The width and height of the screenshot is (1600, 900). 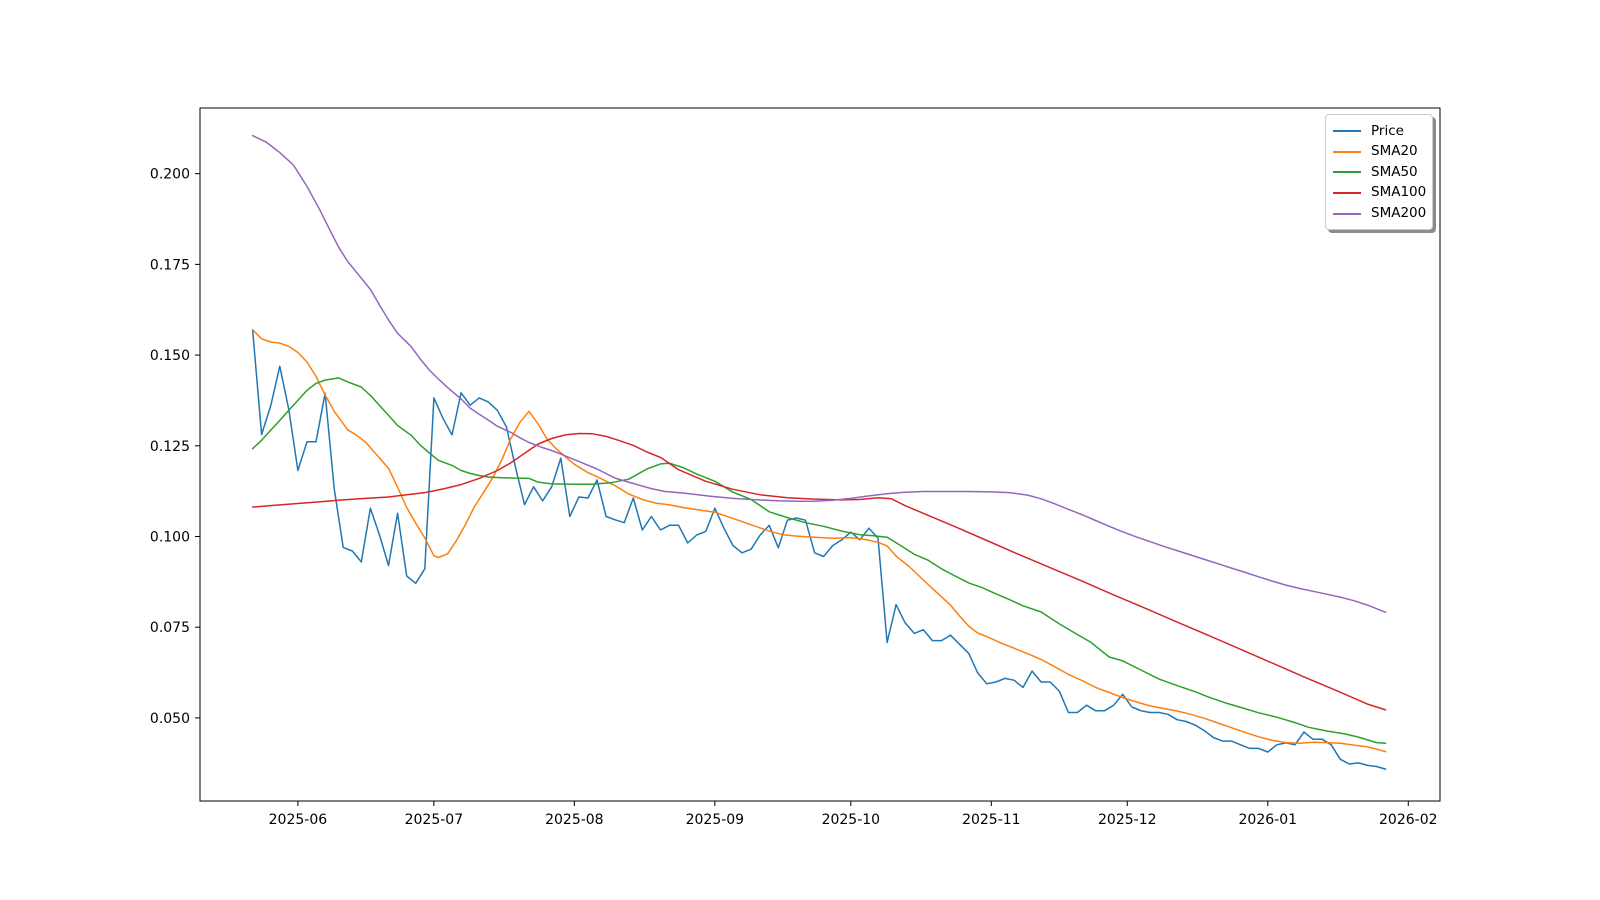 I want to click on legend: Price SMA20 SMA50 SMA100 SMA200, so click(x=1379, y=172).